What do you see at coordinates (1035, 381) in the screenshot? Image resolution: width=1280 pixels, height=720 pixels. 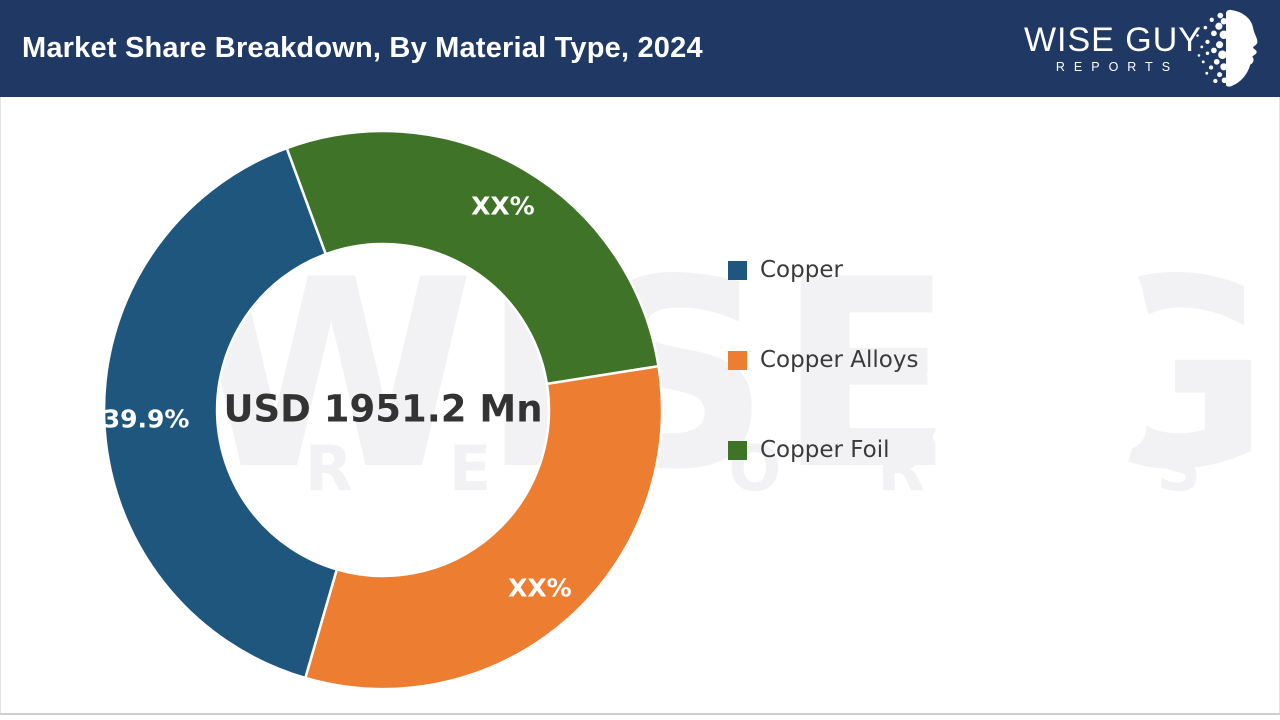 I see `watermark-face-icon` at bounding box center [1035, 381].